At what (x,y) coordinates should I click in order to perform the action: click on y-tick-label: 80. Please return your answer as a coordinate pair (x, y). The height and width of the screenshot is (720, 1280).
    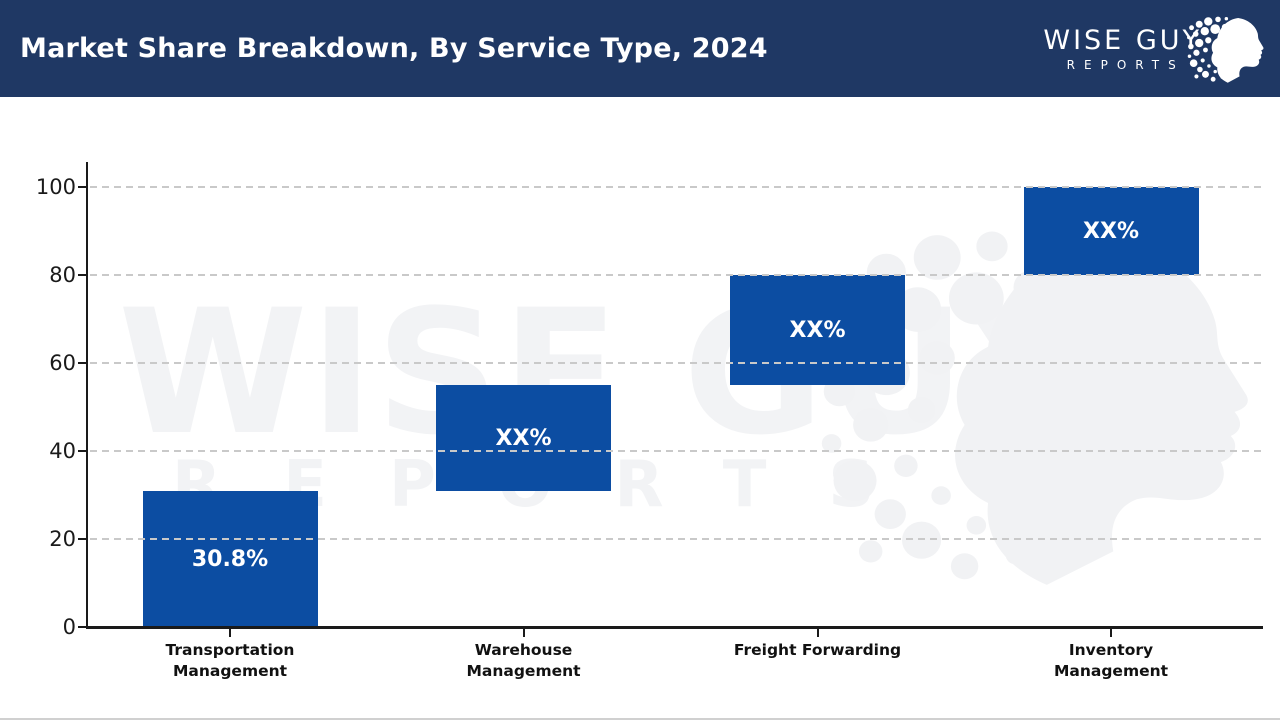
    Looking at the image, I should click on (62, 275).